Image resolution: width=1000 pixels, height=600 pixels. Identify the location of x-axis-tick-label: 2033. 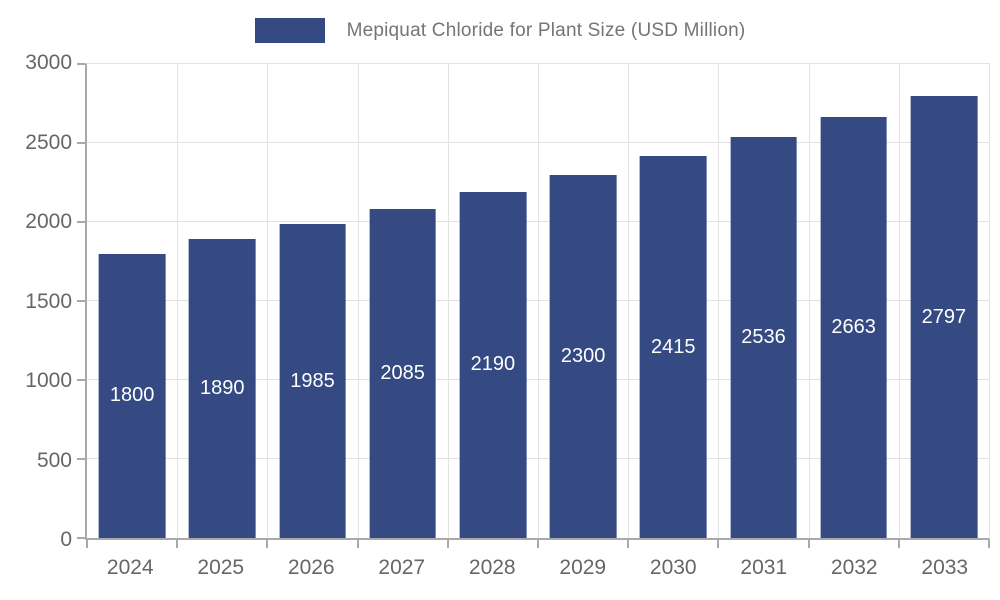
(945, 567).